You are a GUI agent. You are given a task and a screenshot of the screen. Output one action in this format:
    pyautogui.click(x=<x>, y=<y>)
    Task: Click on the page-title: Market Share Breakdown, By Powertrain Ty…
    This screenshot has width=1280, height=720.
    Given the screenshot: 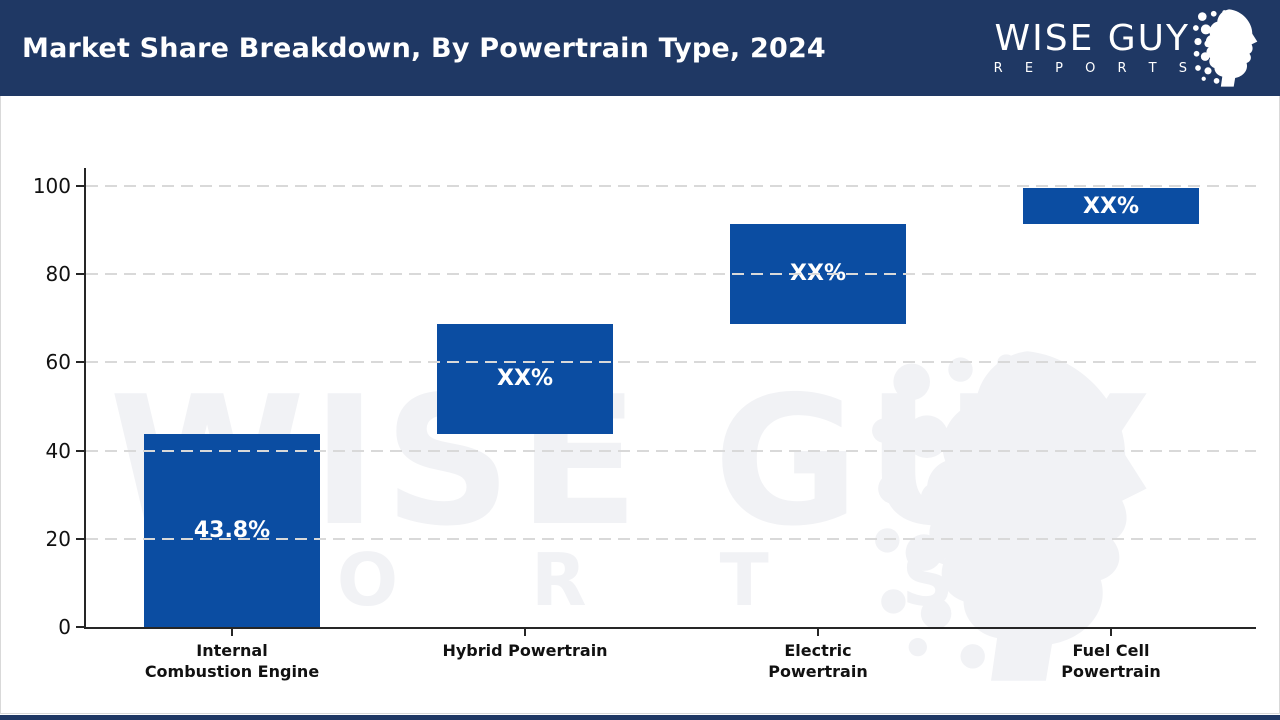 What is the action you would take?
    pyautogui.click(x=424, y=48)
    